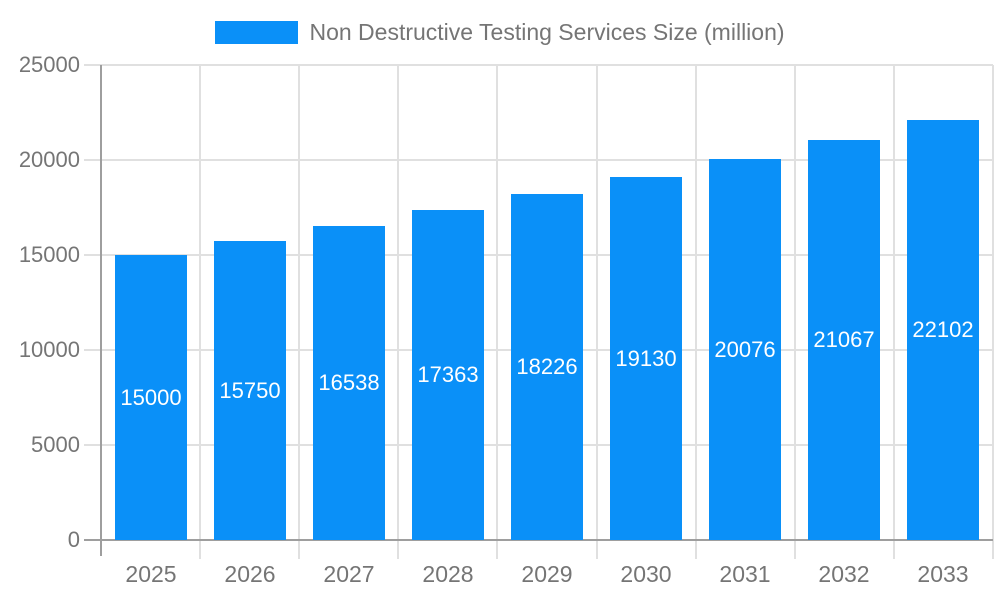 This screenshot has height=600, width=1000. What do you see at coordinates (151, 574) in the screenshot?
I see `x-axis-tick-label: 2025` at bounding box center [151, 574].